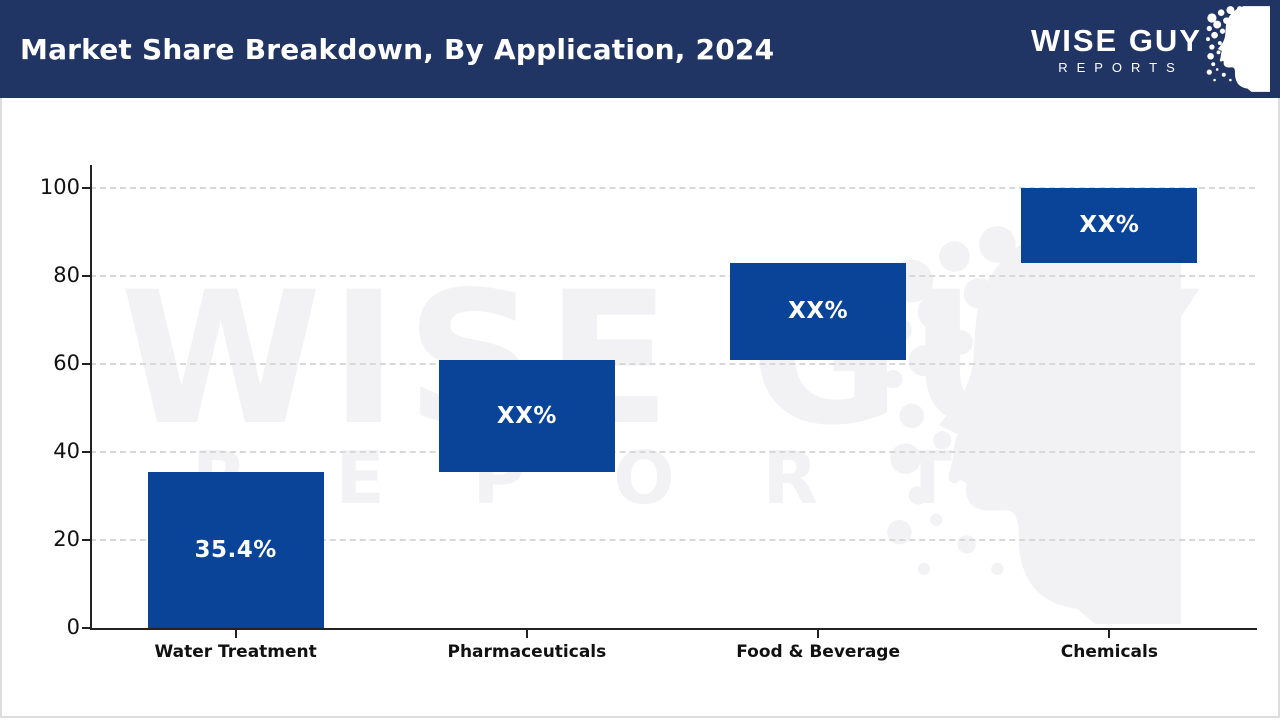 This screenshot has width=1280, height=720. I want to click on bar-chemicals: XX%, so click(1109, 225).